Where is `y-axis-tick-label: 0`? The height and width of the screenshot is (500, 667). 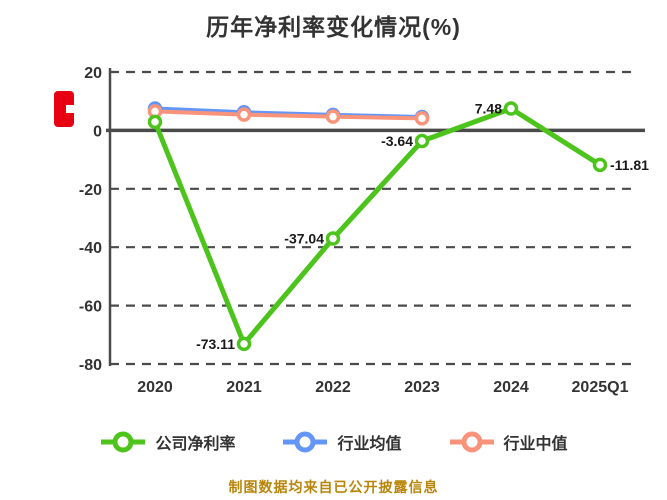
y-axis-tick-label: 0 is located at coordinates (97, 131).